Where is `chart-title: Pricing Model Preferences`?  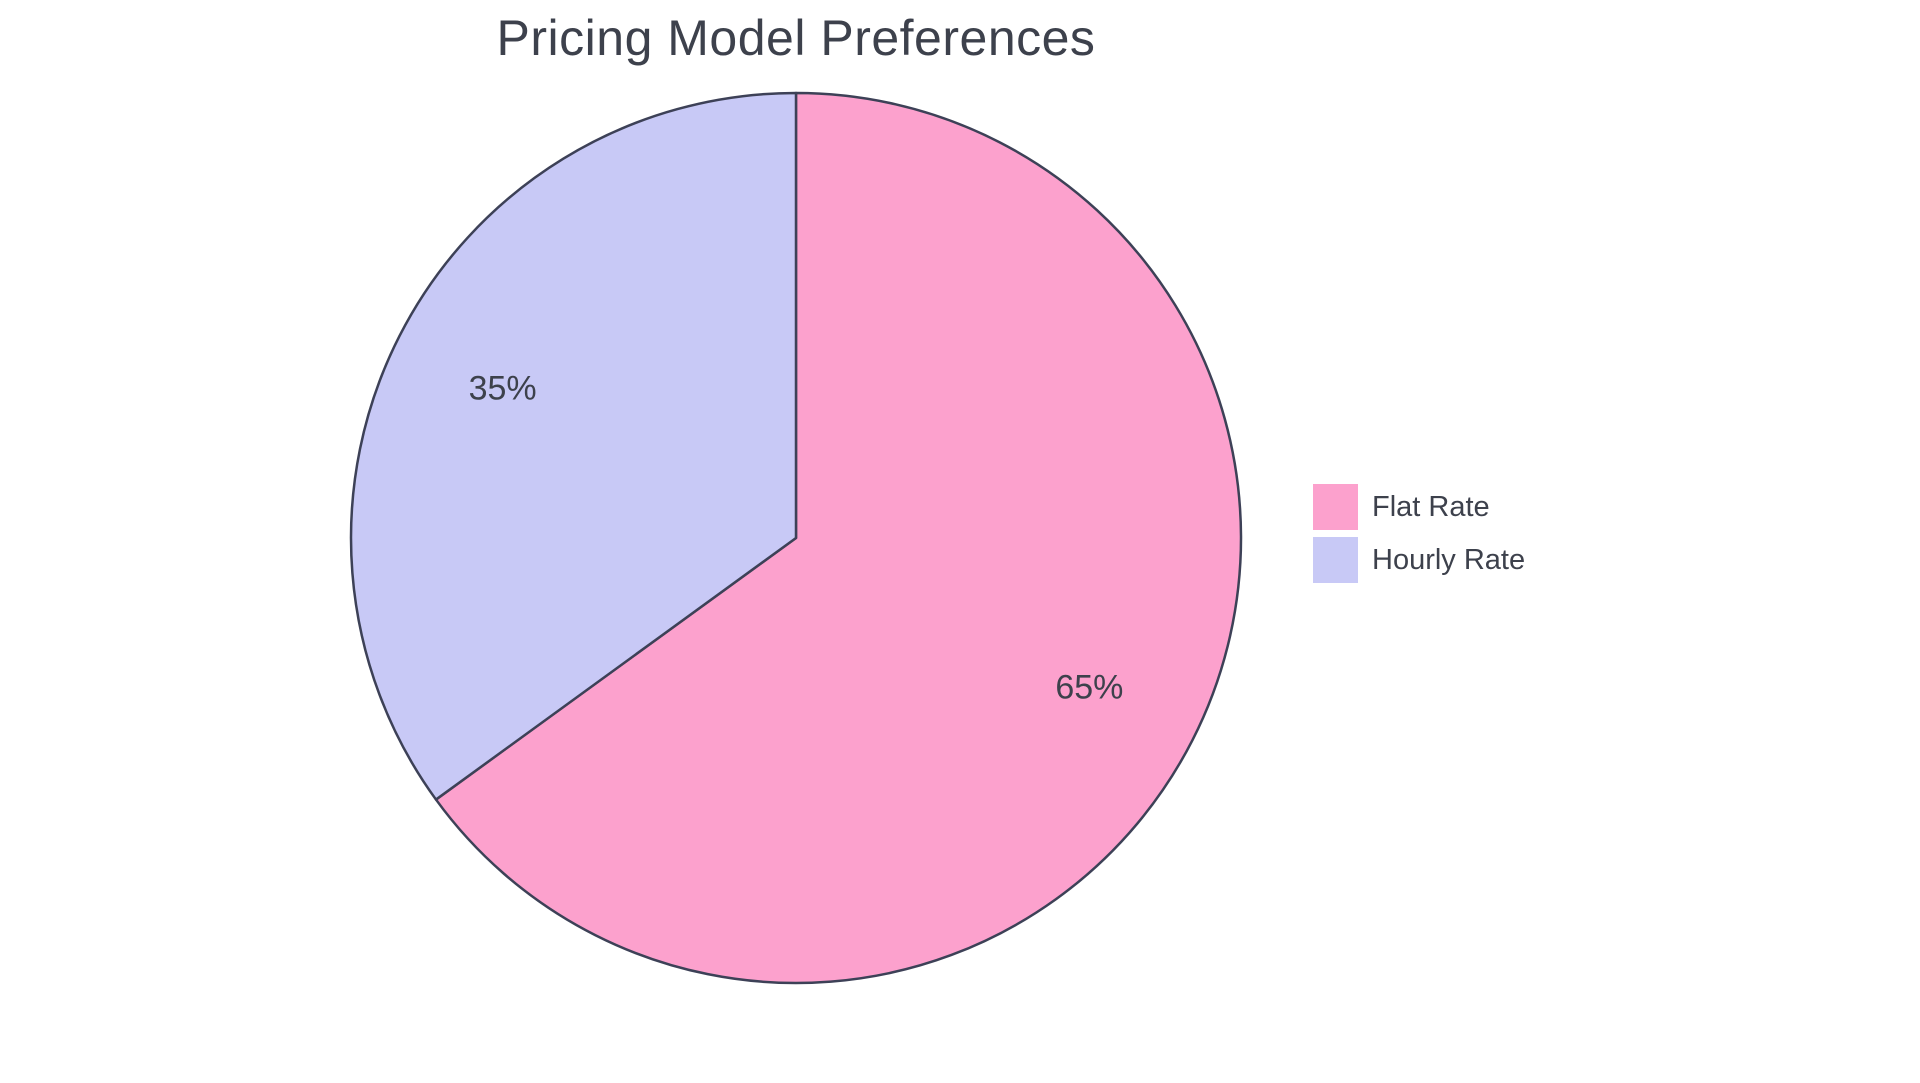
chart-title: Pricing Model Preferences is located at coordinates (796, 38).